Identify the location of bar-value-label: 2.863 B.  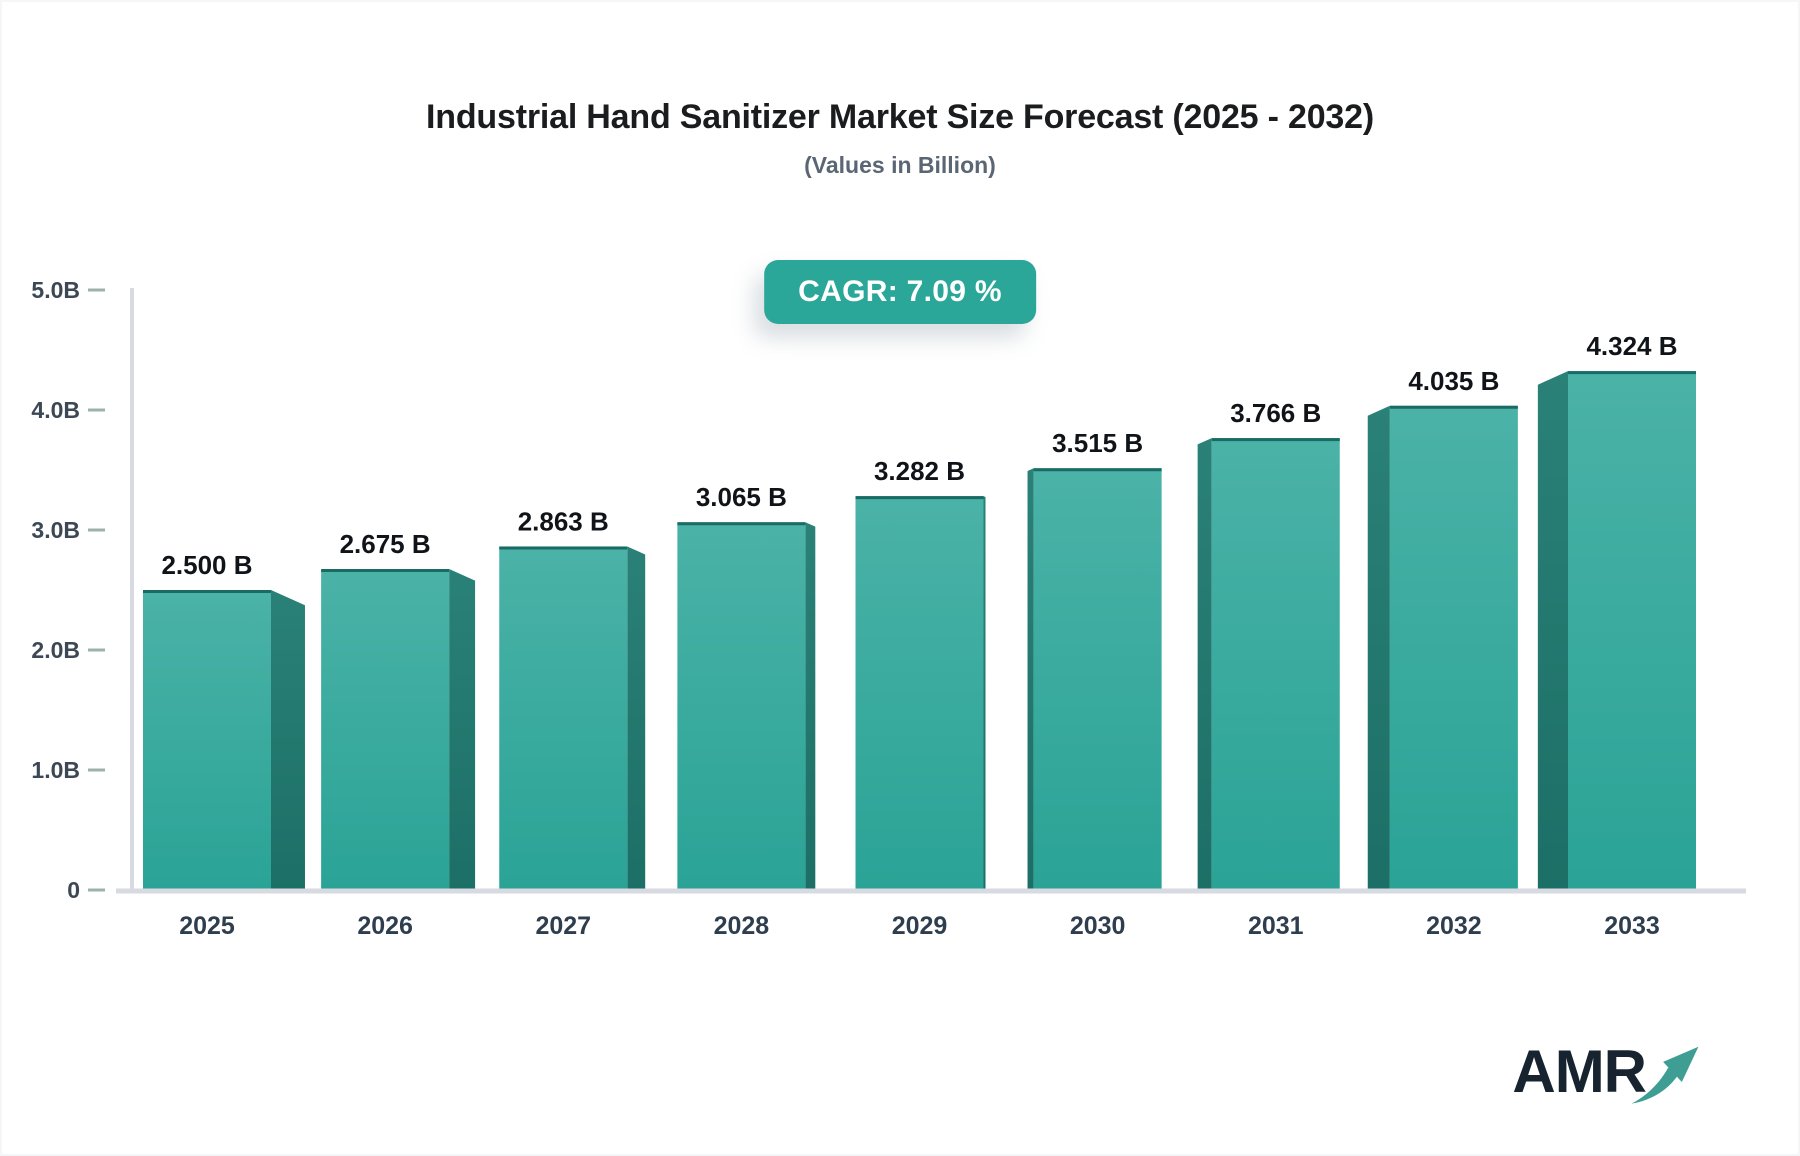
(563, 521).